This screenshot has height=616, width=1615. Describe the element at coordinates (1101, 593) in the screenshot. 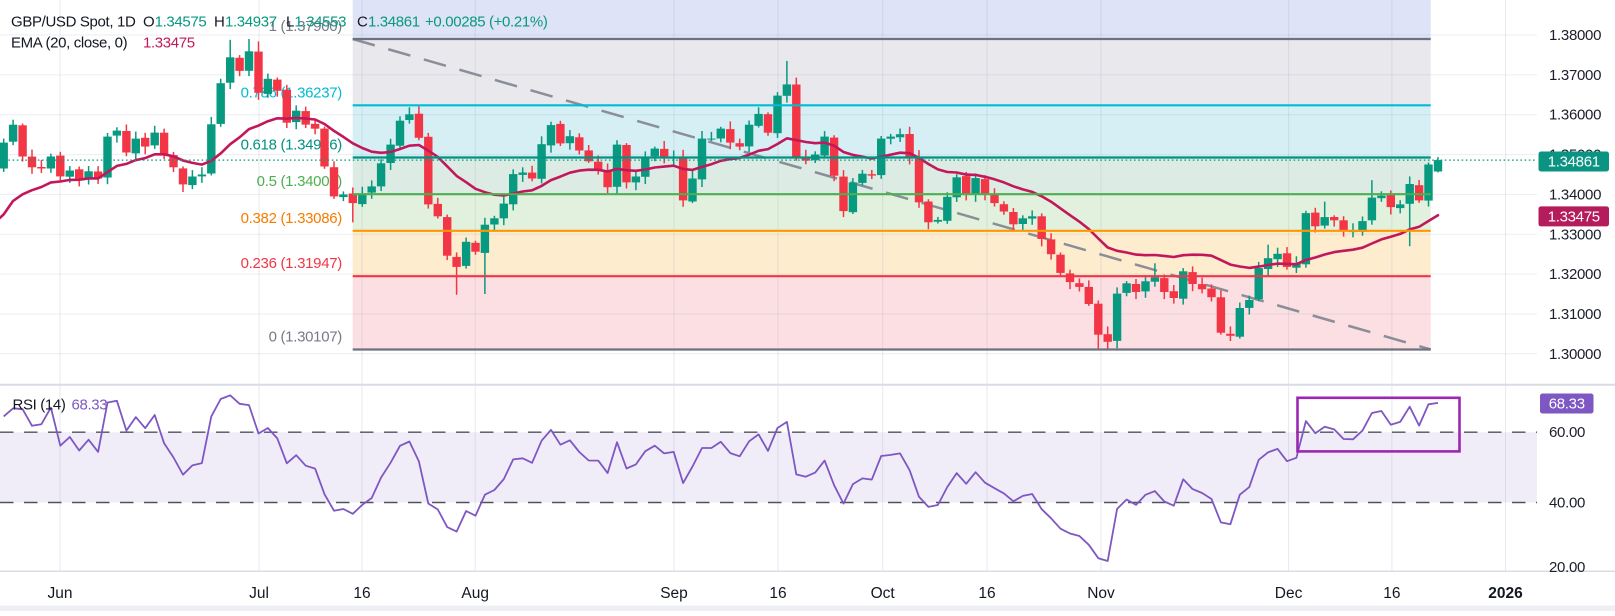

I see `svg-text: Nov` at that location.